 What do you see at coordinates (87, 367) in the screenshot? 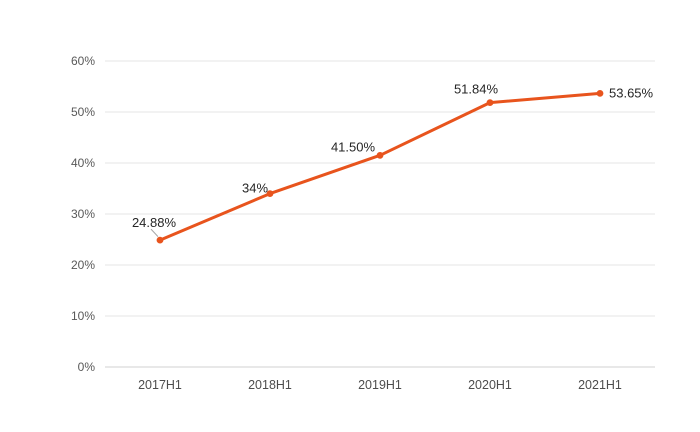
I see `y-tick-label: 0%` at bounding box center [87, 367].